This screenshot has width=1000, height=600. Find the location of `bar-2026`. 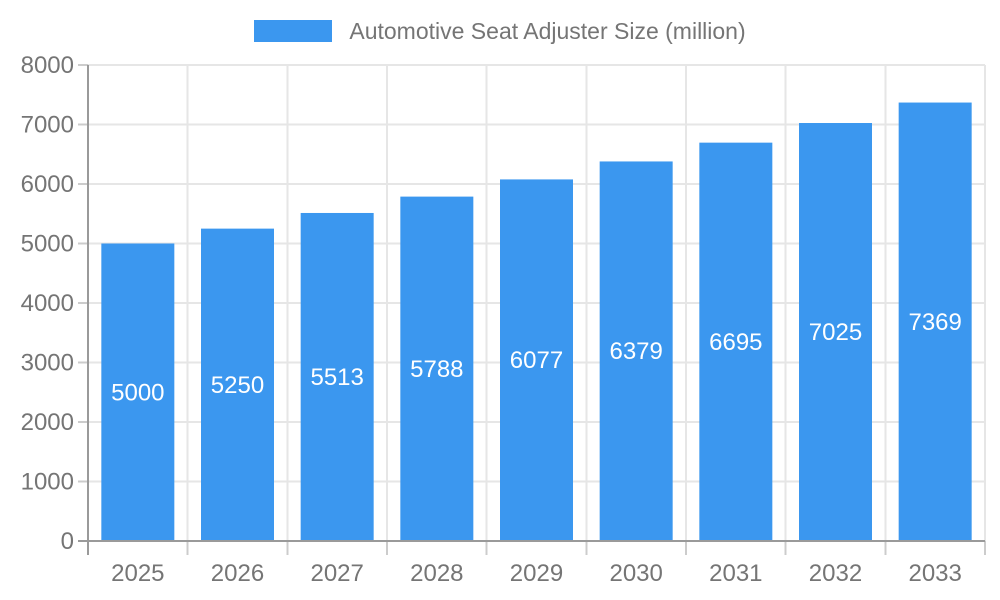

bar-2026 is located at coordinates (237, 384).